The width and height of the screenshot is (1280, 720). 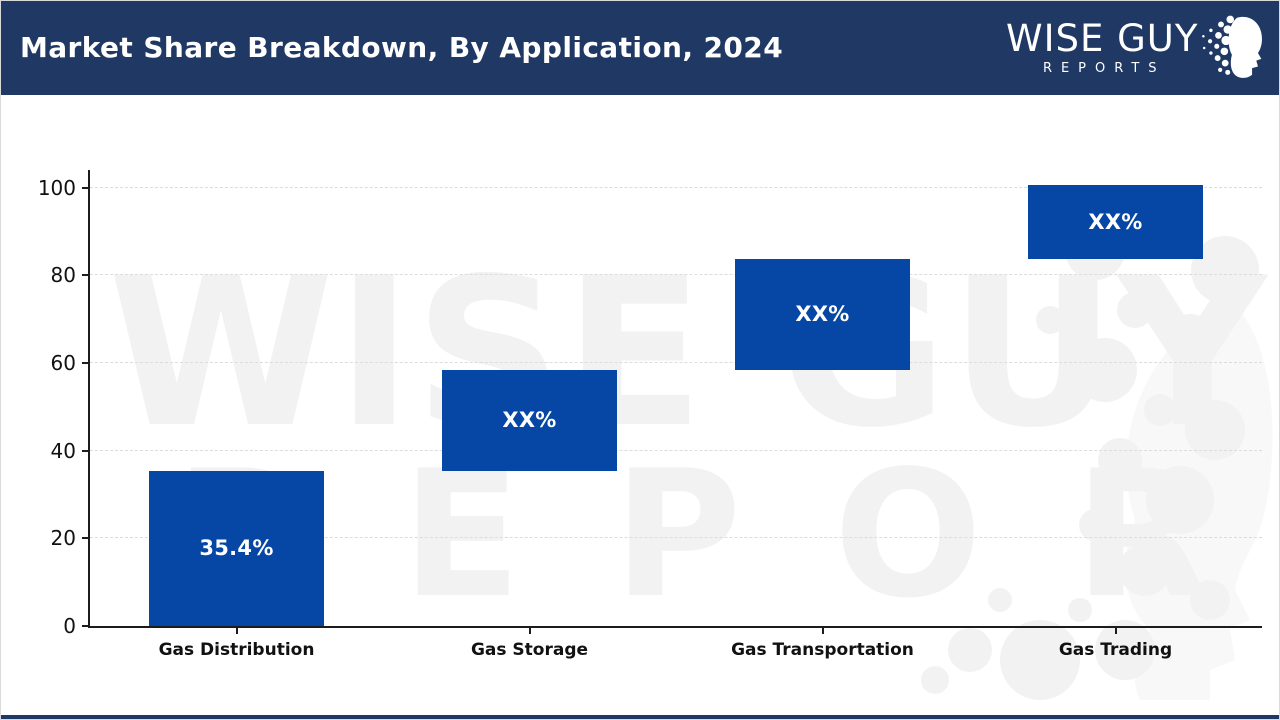 I want to click on bar-gas-transportation: XX%, so click(x=822, y=314).